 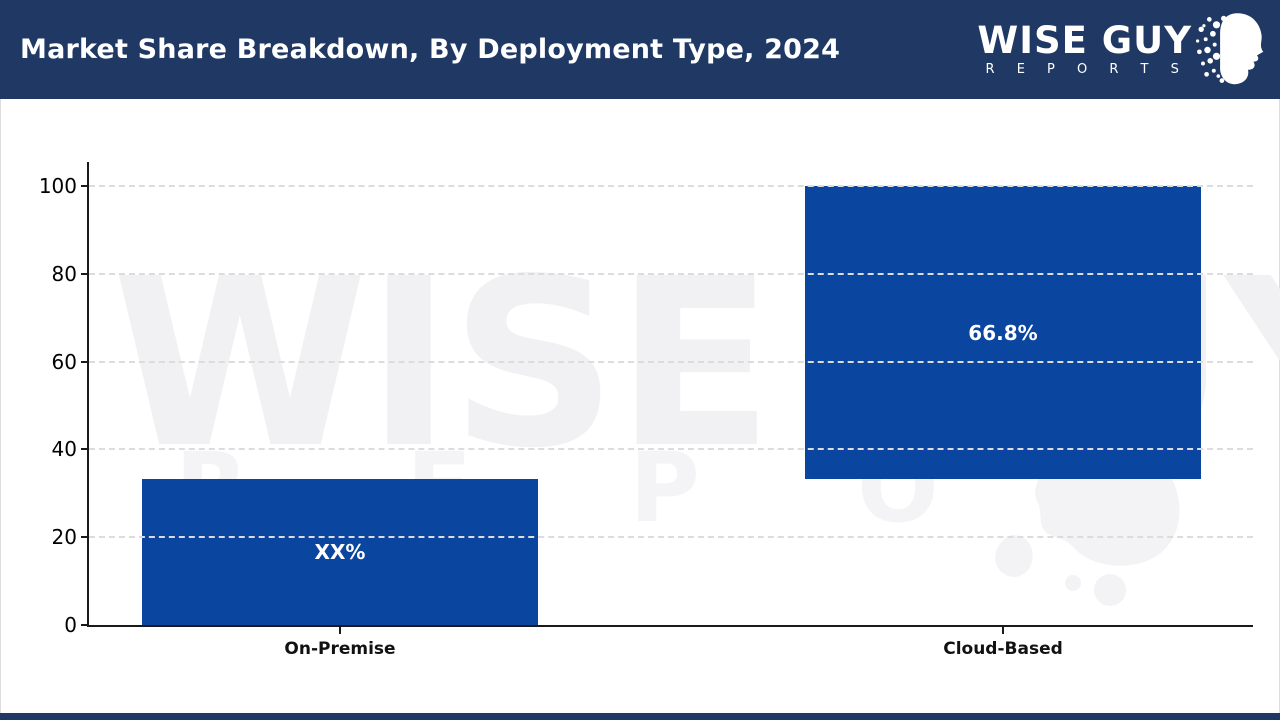 What do you see at coordinates (64, 273) in the screenshot?
I see `y-tick-label: 80` at bounding box center [64, 273].